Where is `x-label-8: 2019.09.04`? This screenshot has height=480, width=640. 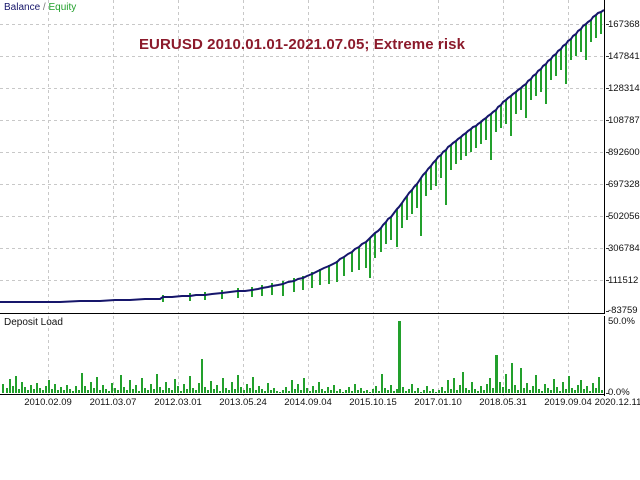 x-label-8: 2019.09.04 is located at coordinates (568, 402).